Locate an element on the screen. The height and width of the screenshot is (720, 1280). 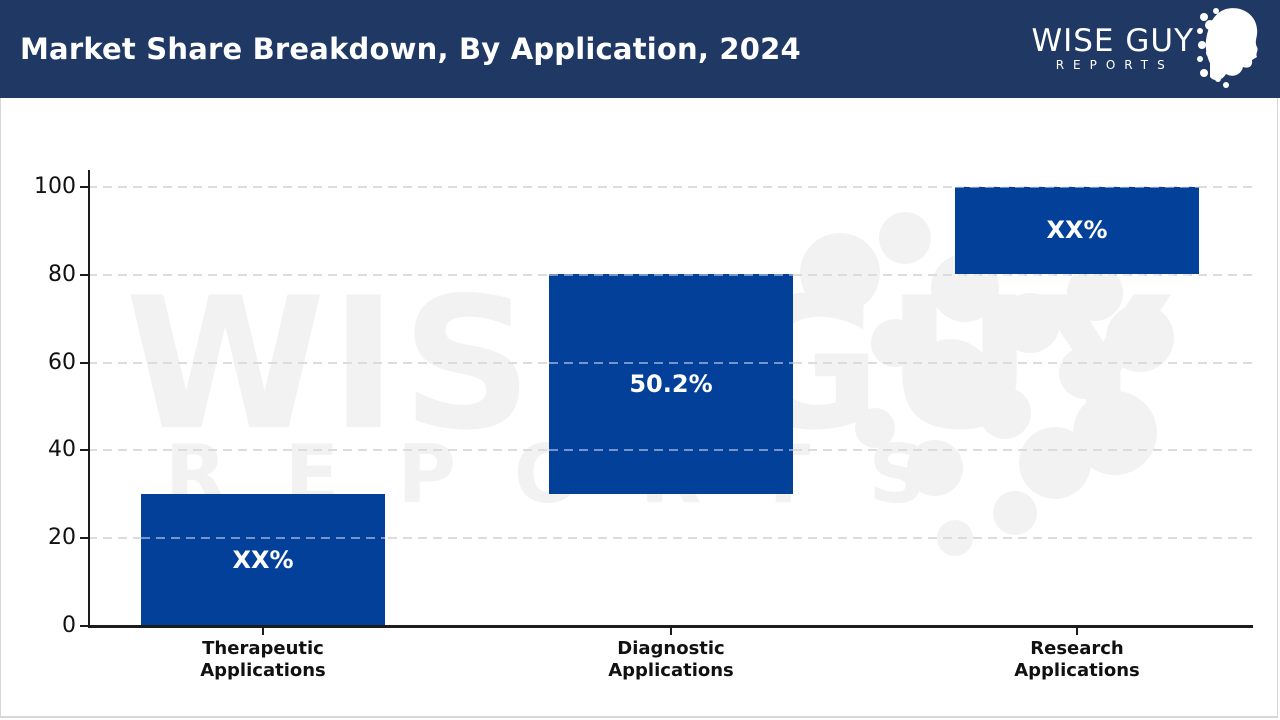
logo-subtext: REPORTS is located at coordinates (1114, 65).